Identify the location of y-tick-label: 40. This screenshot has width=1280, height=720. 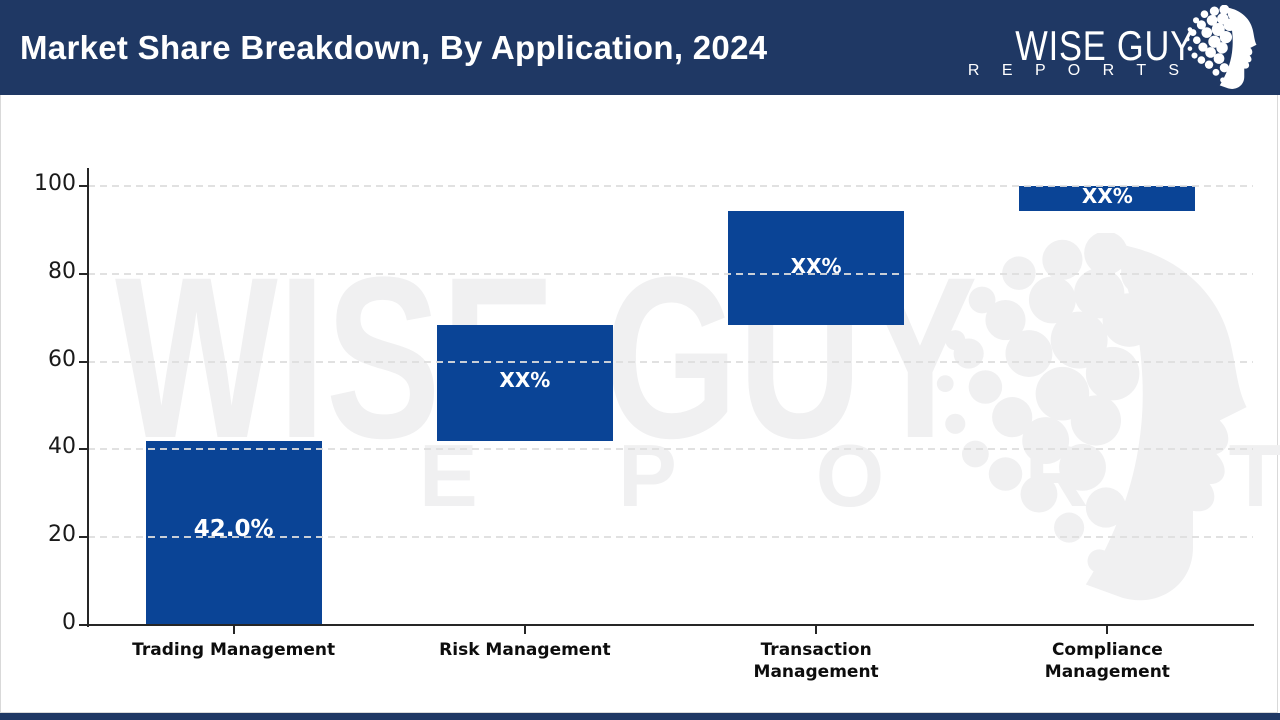
(62, 447).